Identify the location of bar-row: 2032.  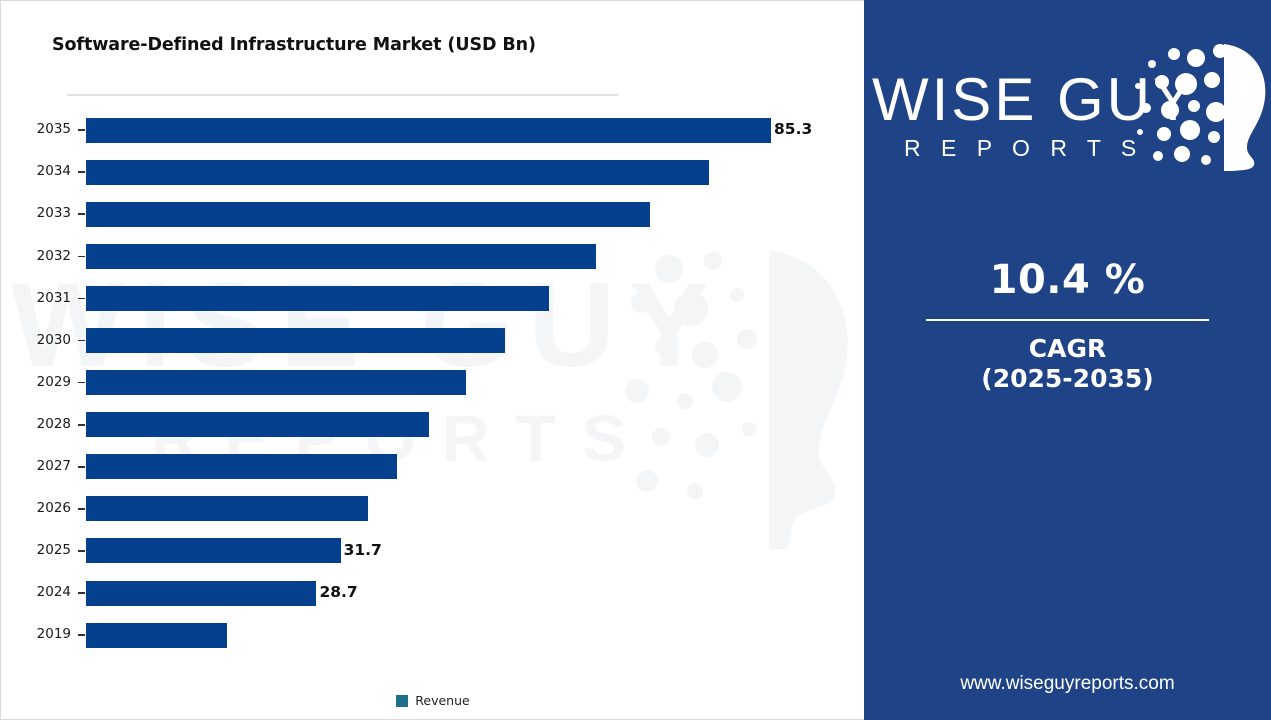
(432, 256).